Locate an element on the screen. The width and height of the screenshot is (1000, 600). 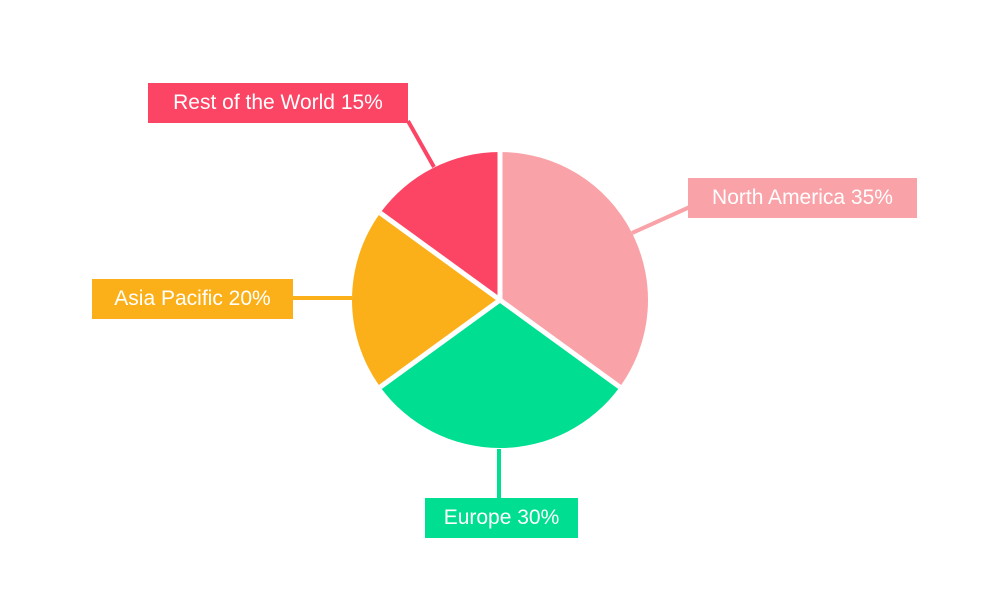
pie-slice-europe is located at coordinates (500, 374).